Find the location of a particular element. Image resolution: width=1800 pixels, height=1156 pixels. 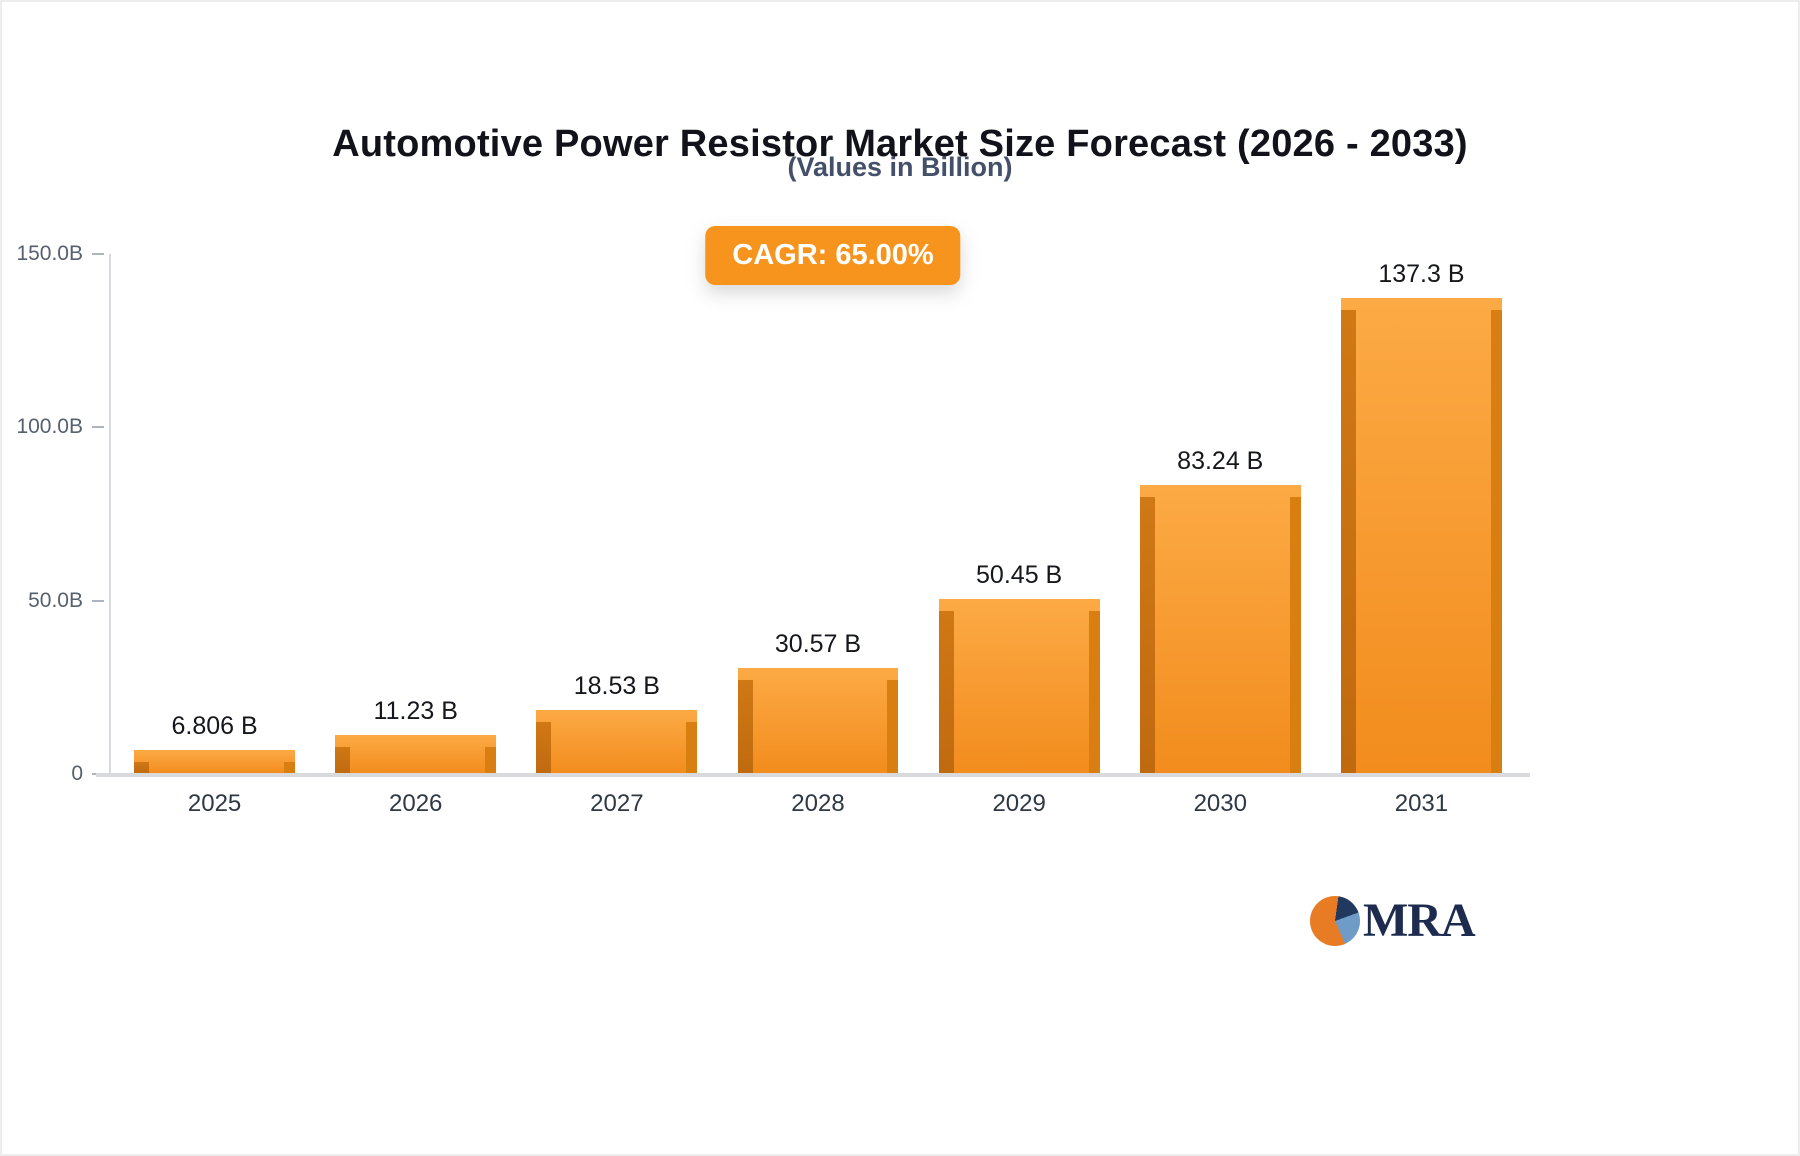

y-tick: 100.0B is located at coordinates (60, 427).